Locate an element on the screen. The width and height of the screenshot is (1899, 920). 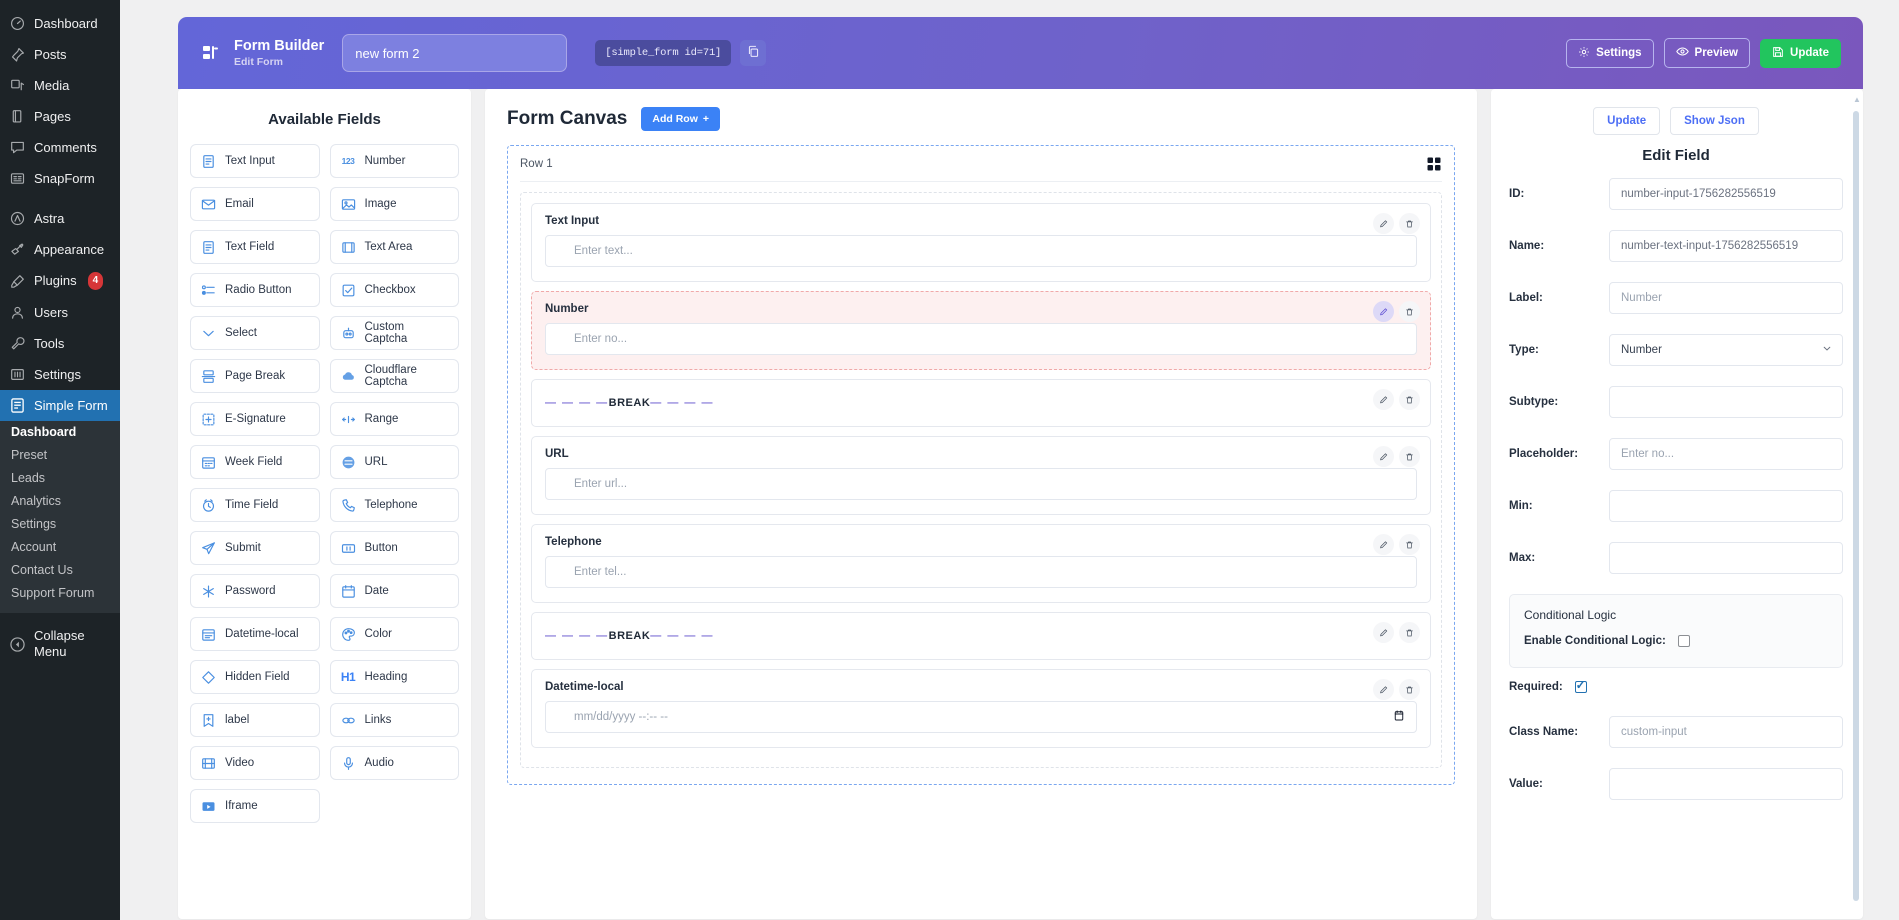
copy-shortcode-button is located at coordinates (753, 53).